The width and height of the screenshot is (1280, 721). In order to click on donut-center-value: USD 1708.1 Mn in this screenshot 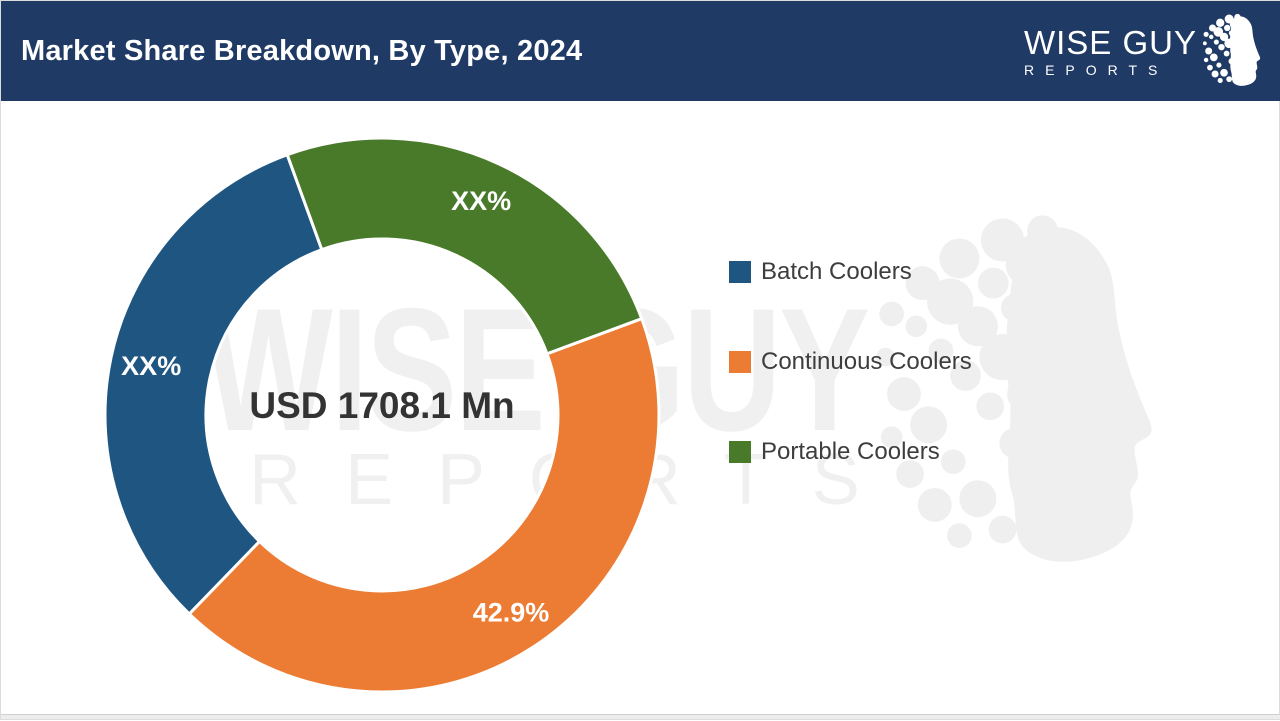, I will do `click(382, 405)`.